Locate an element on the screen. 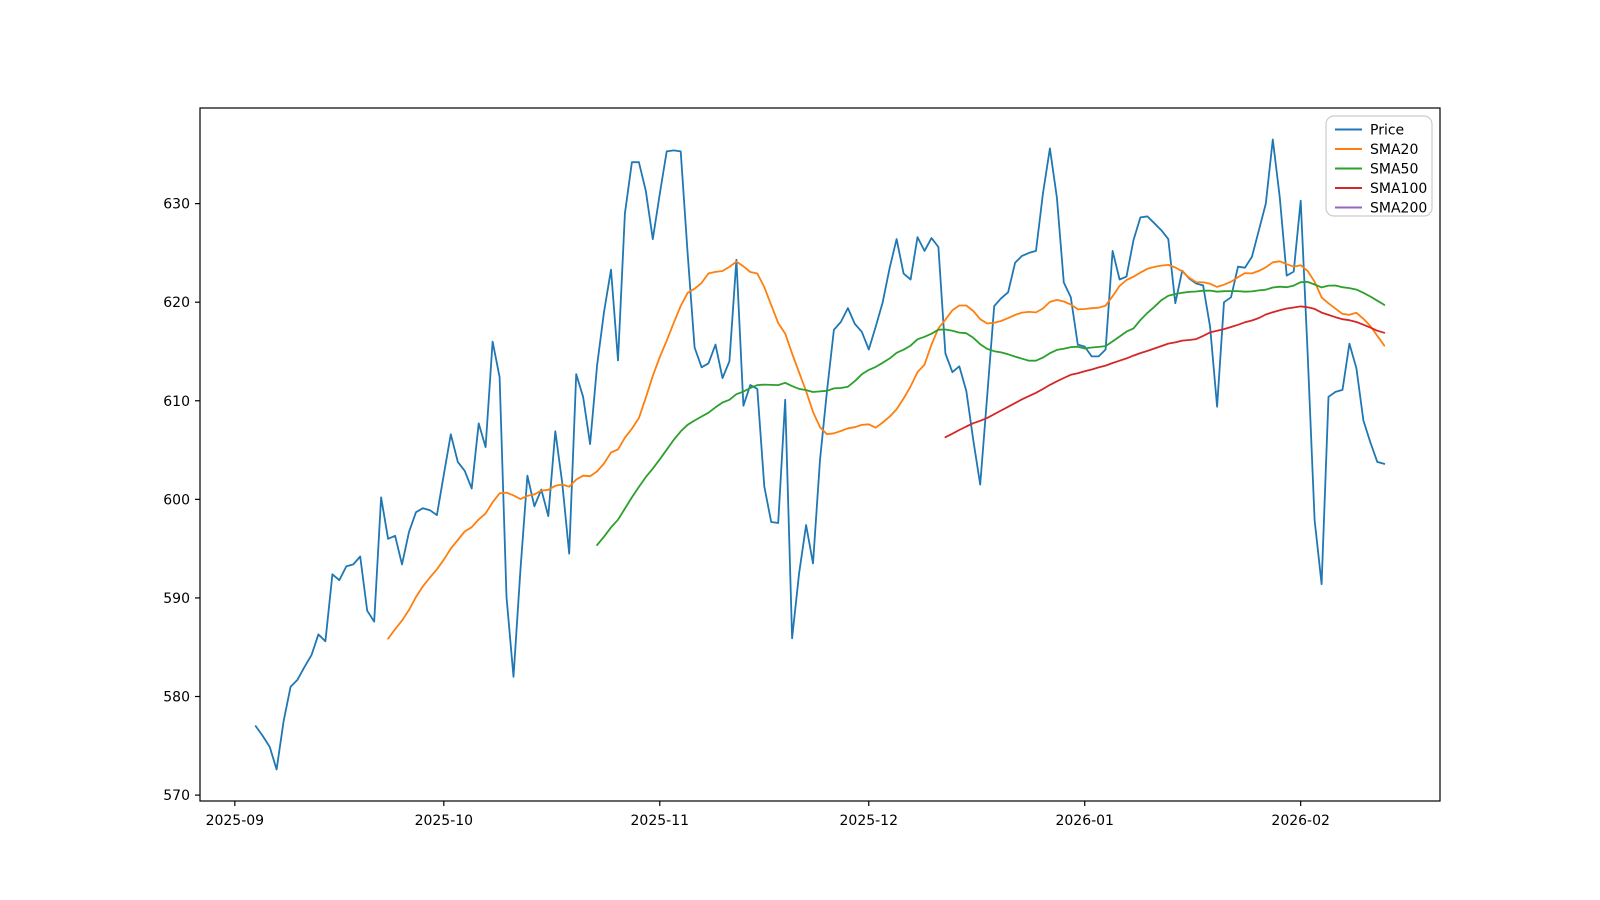 Image resolution: width=1600 pixels, height=900 pixels. y-tick-label: 600 is located at coordinates (176, 500).